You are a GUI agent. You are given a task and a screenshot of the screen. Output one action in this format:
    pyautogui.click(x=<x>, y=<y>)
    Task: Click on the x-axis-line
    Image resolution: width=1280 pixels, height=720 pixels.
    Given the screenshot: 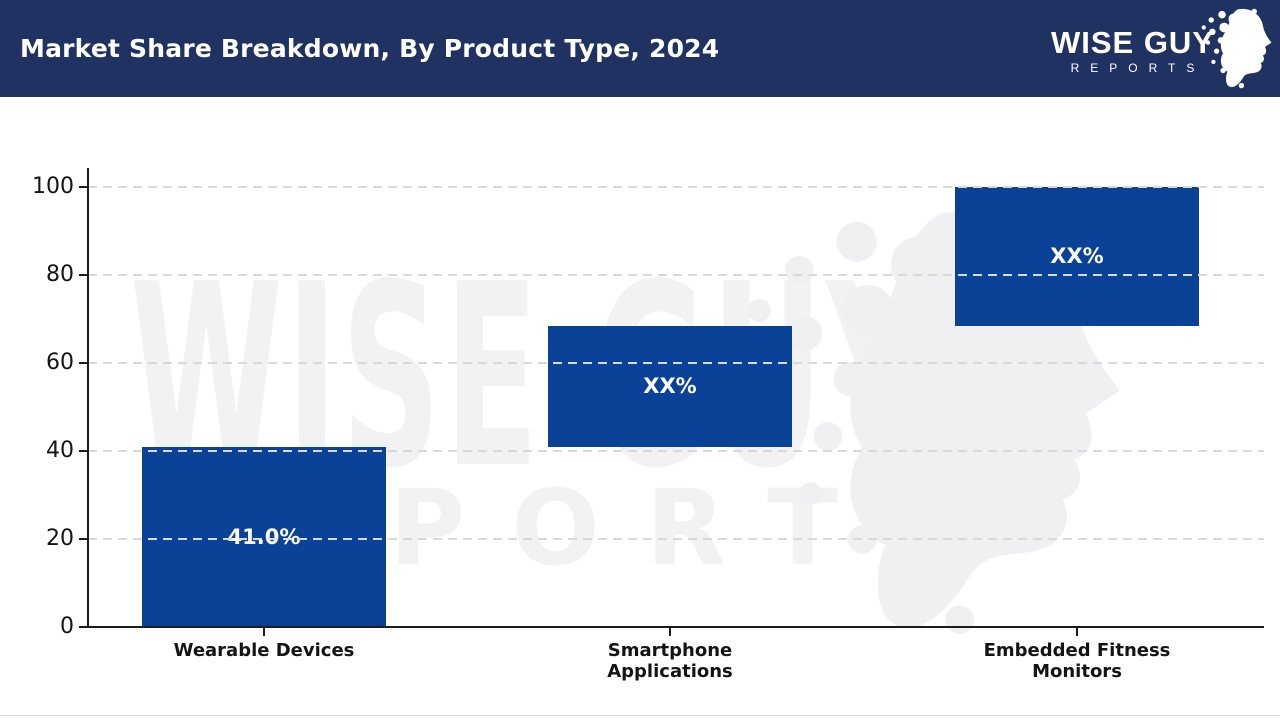 What is the action you would take?
    pyautogui.click(x=675, y=627)
    